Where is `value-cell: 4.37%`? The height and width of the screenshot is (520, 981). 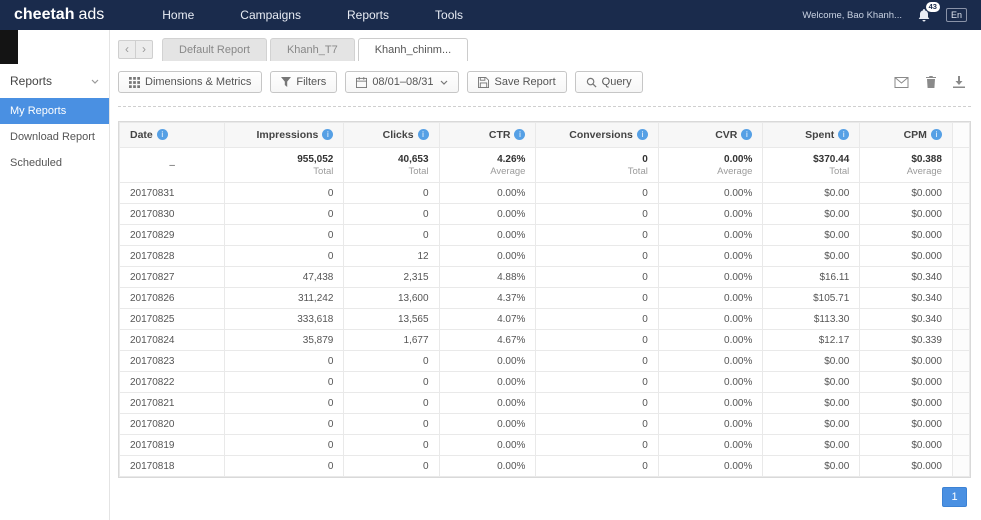
value-cell: 4.37% is located at coordinates (487, 298).